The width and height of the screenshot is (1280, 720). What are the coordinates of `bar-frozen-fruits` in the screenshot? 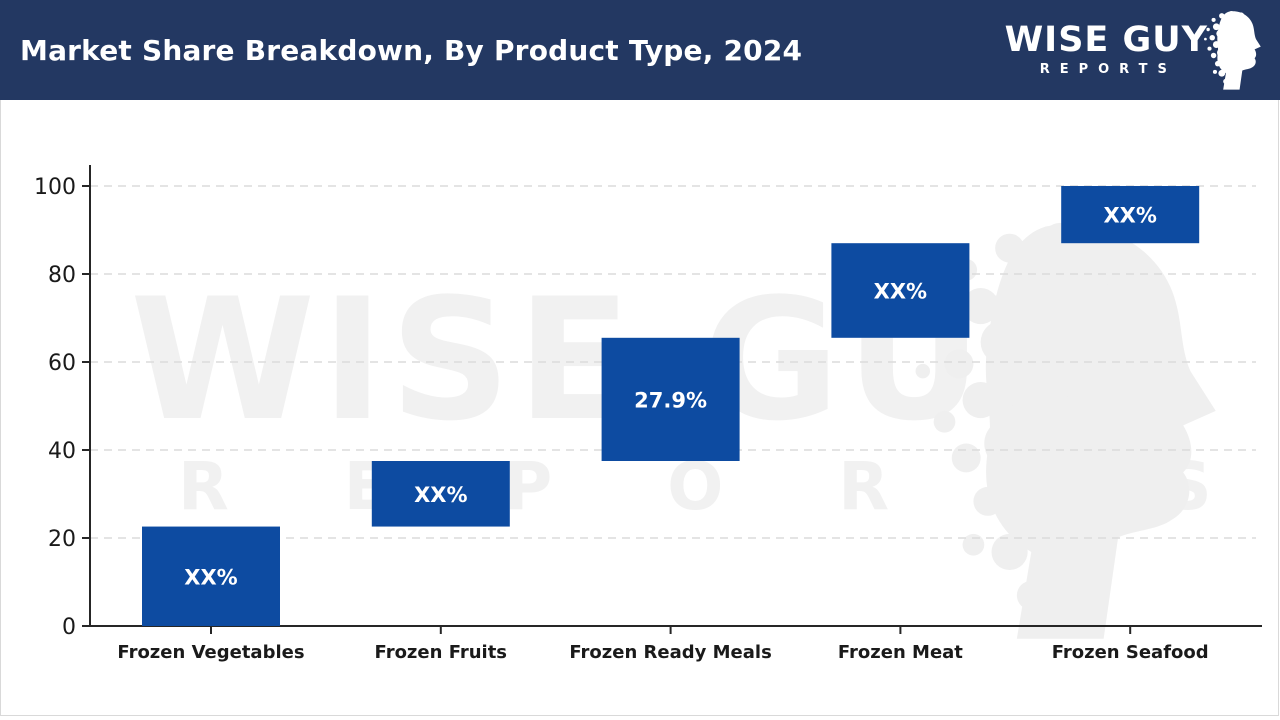 It's located at (440, 494).